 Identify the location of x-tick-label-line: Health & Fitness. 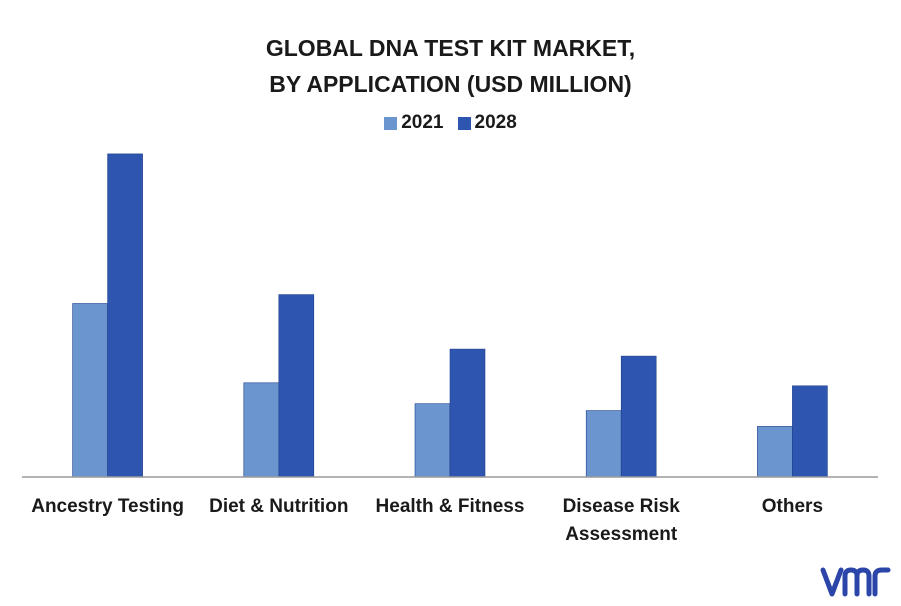
(450, 506).